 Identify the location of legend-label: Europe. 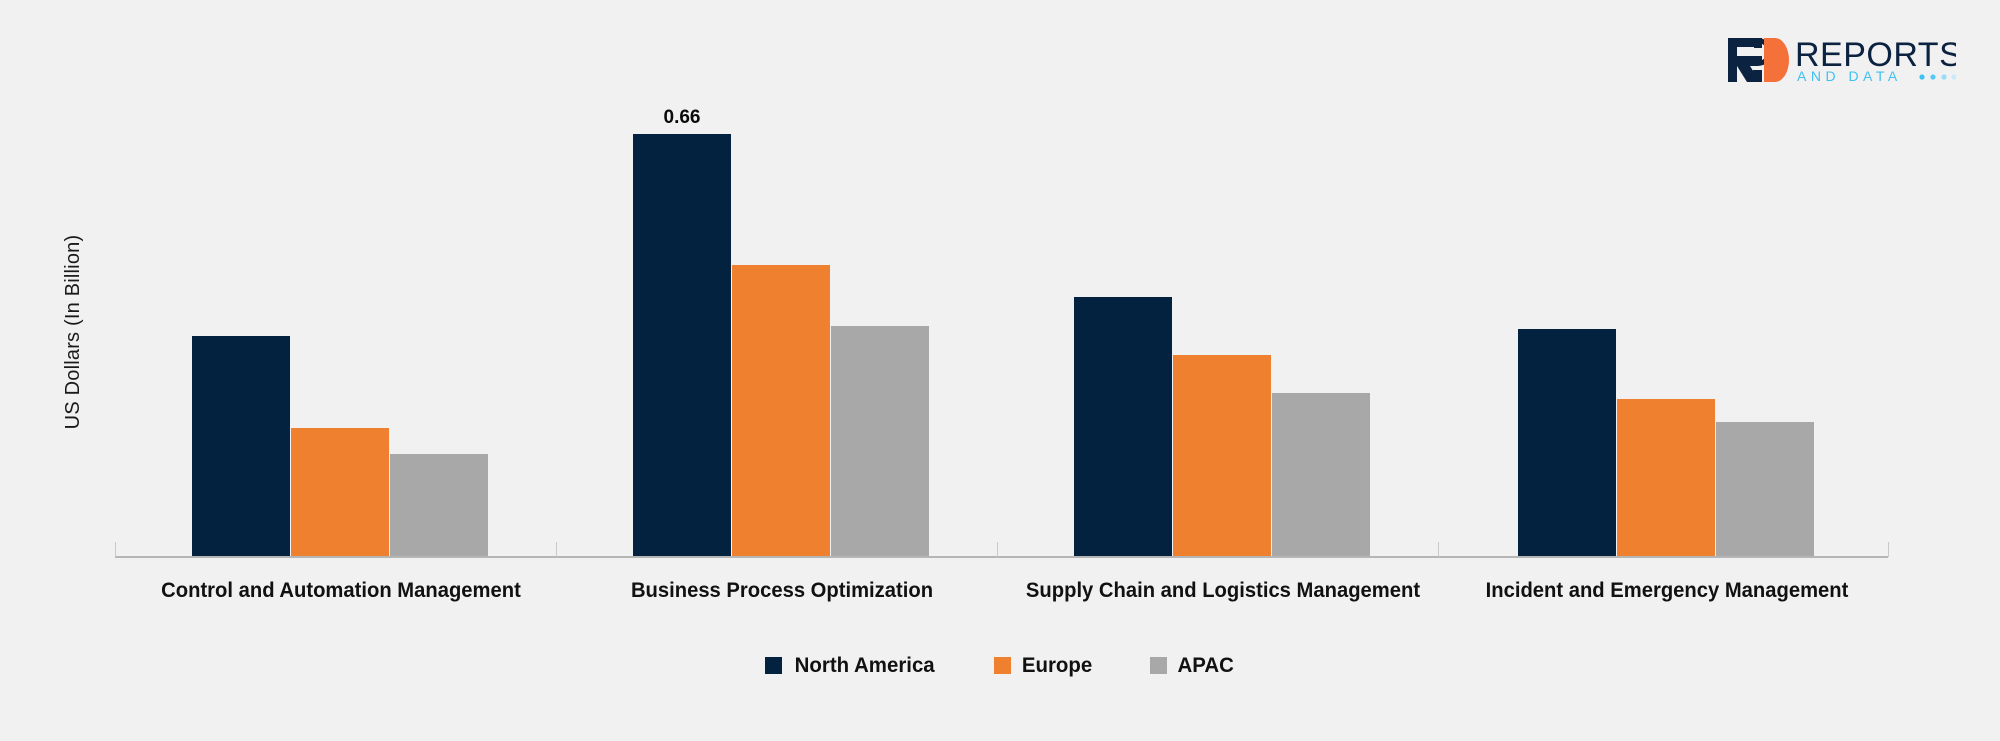
(1057, 665).